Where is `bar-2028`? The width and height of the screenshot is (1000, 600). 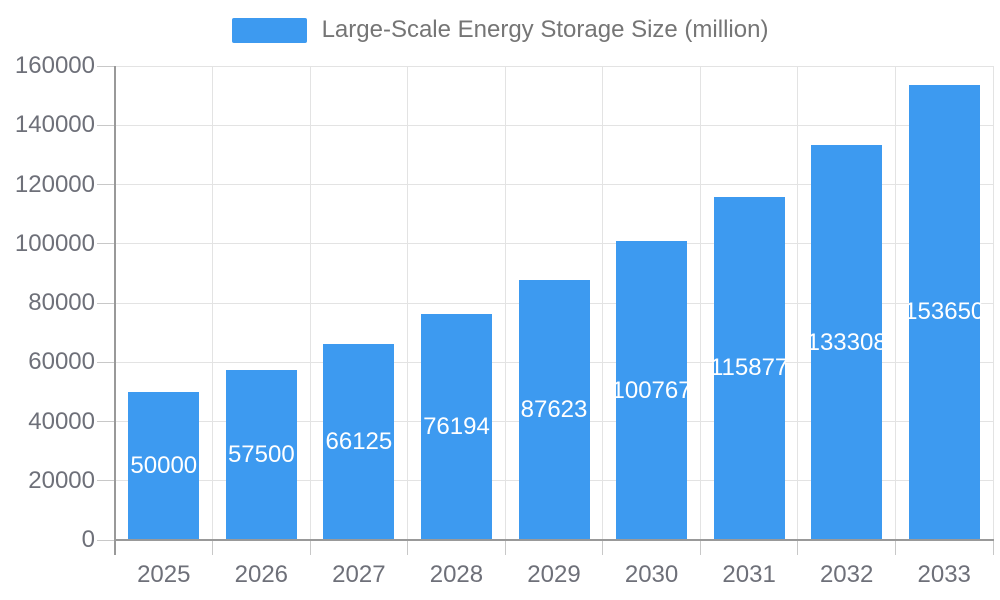
bar-2028 is located at coordinates (456, 427).